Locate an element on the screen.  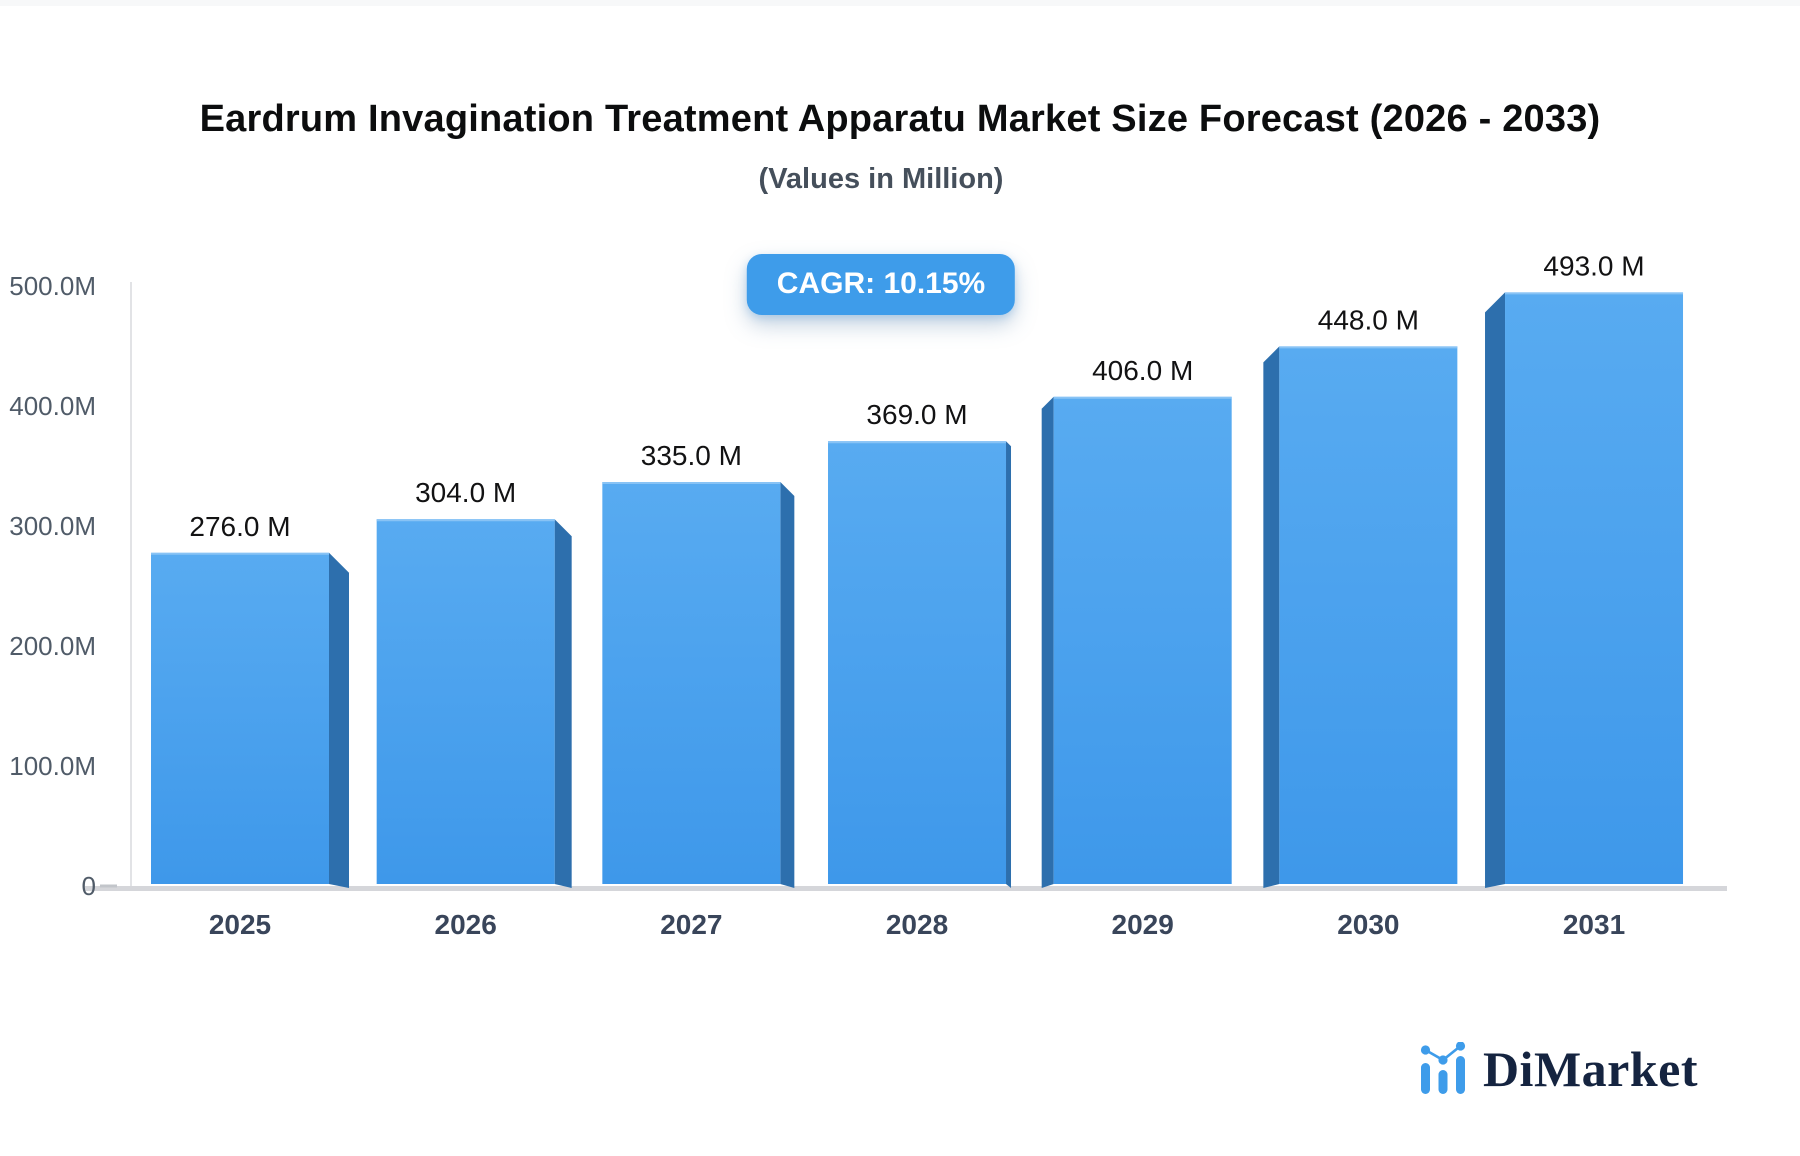
bar-value-label: 369.0 M is located at coordinates (916, 414).